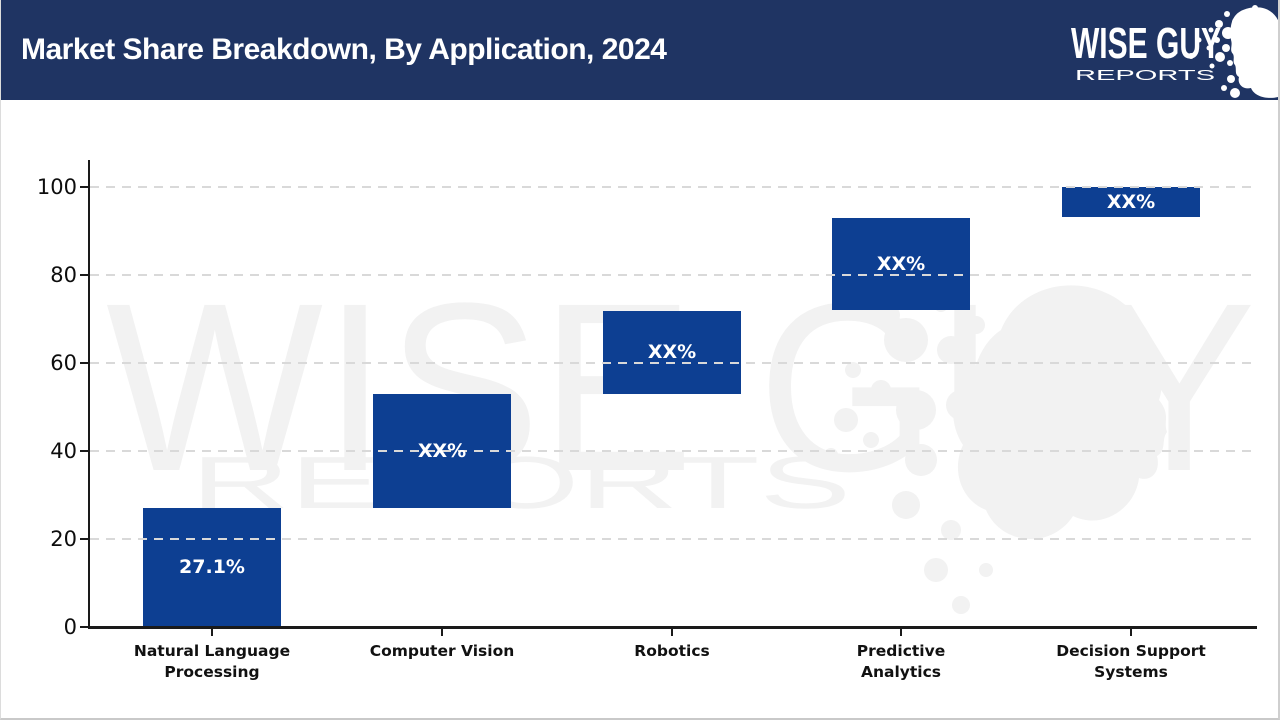  I want to click on y-tick-label: 100, so click(56, 187).